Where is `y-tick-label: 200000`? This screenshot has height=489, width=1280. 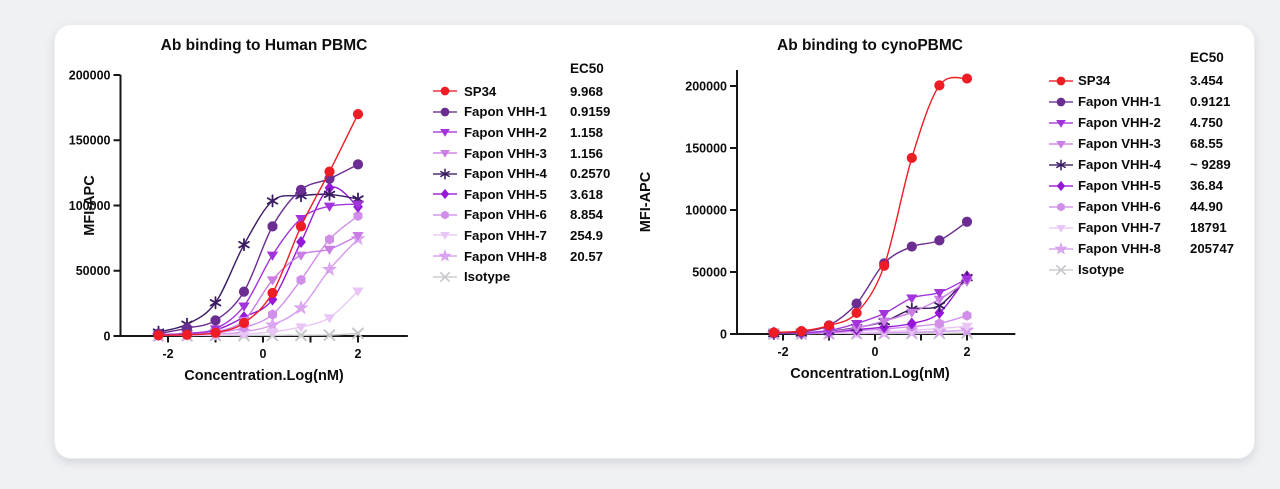 y-tick-label: 200000 is located at coordinates (90, 75).